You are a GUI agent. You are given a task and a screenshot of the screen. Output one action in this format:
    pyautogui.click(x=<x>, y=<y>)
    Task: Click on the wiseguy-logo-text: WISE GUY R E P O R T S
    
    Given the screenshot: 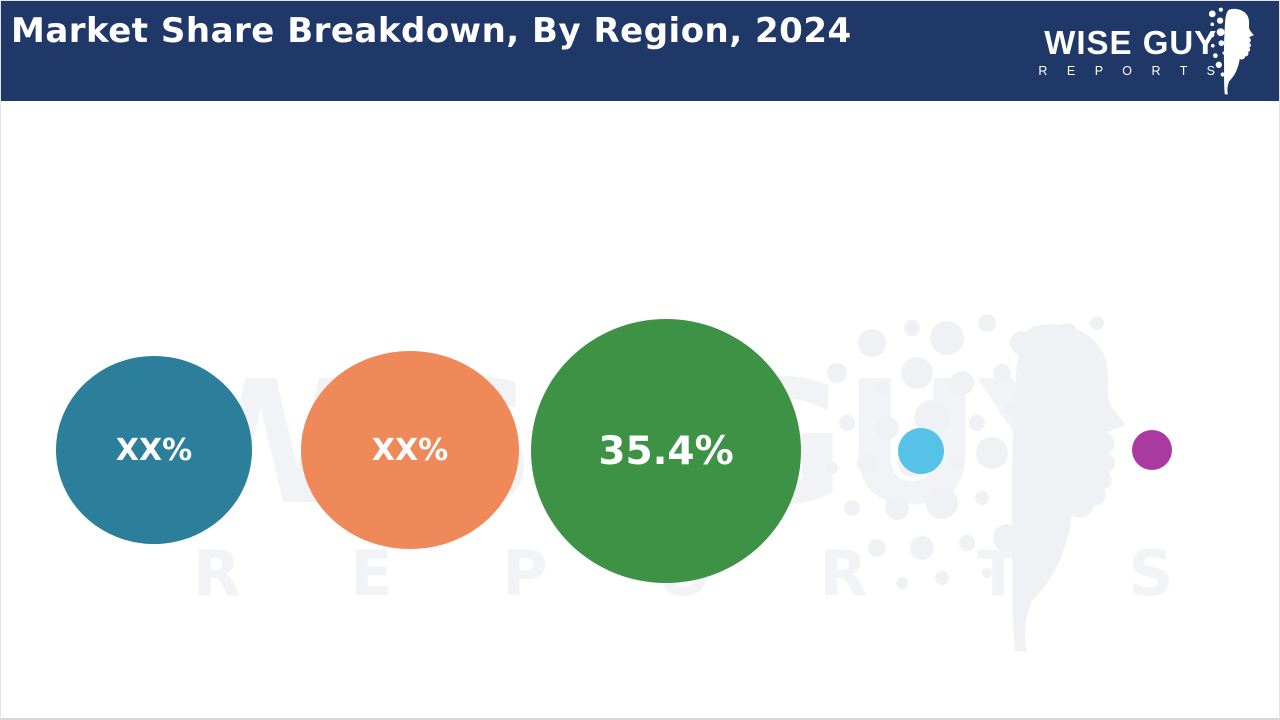 What is the action you would take?
    pyautogui.click(x=1130, y=52)
    